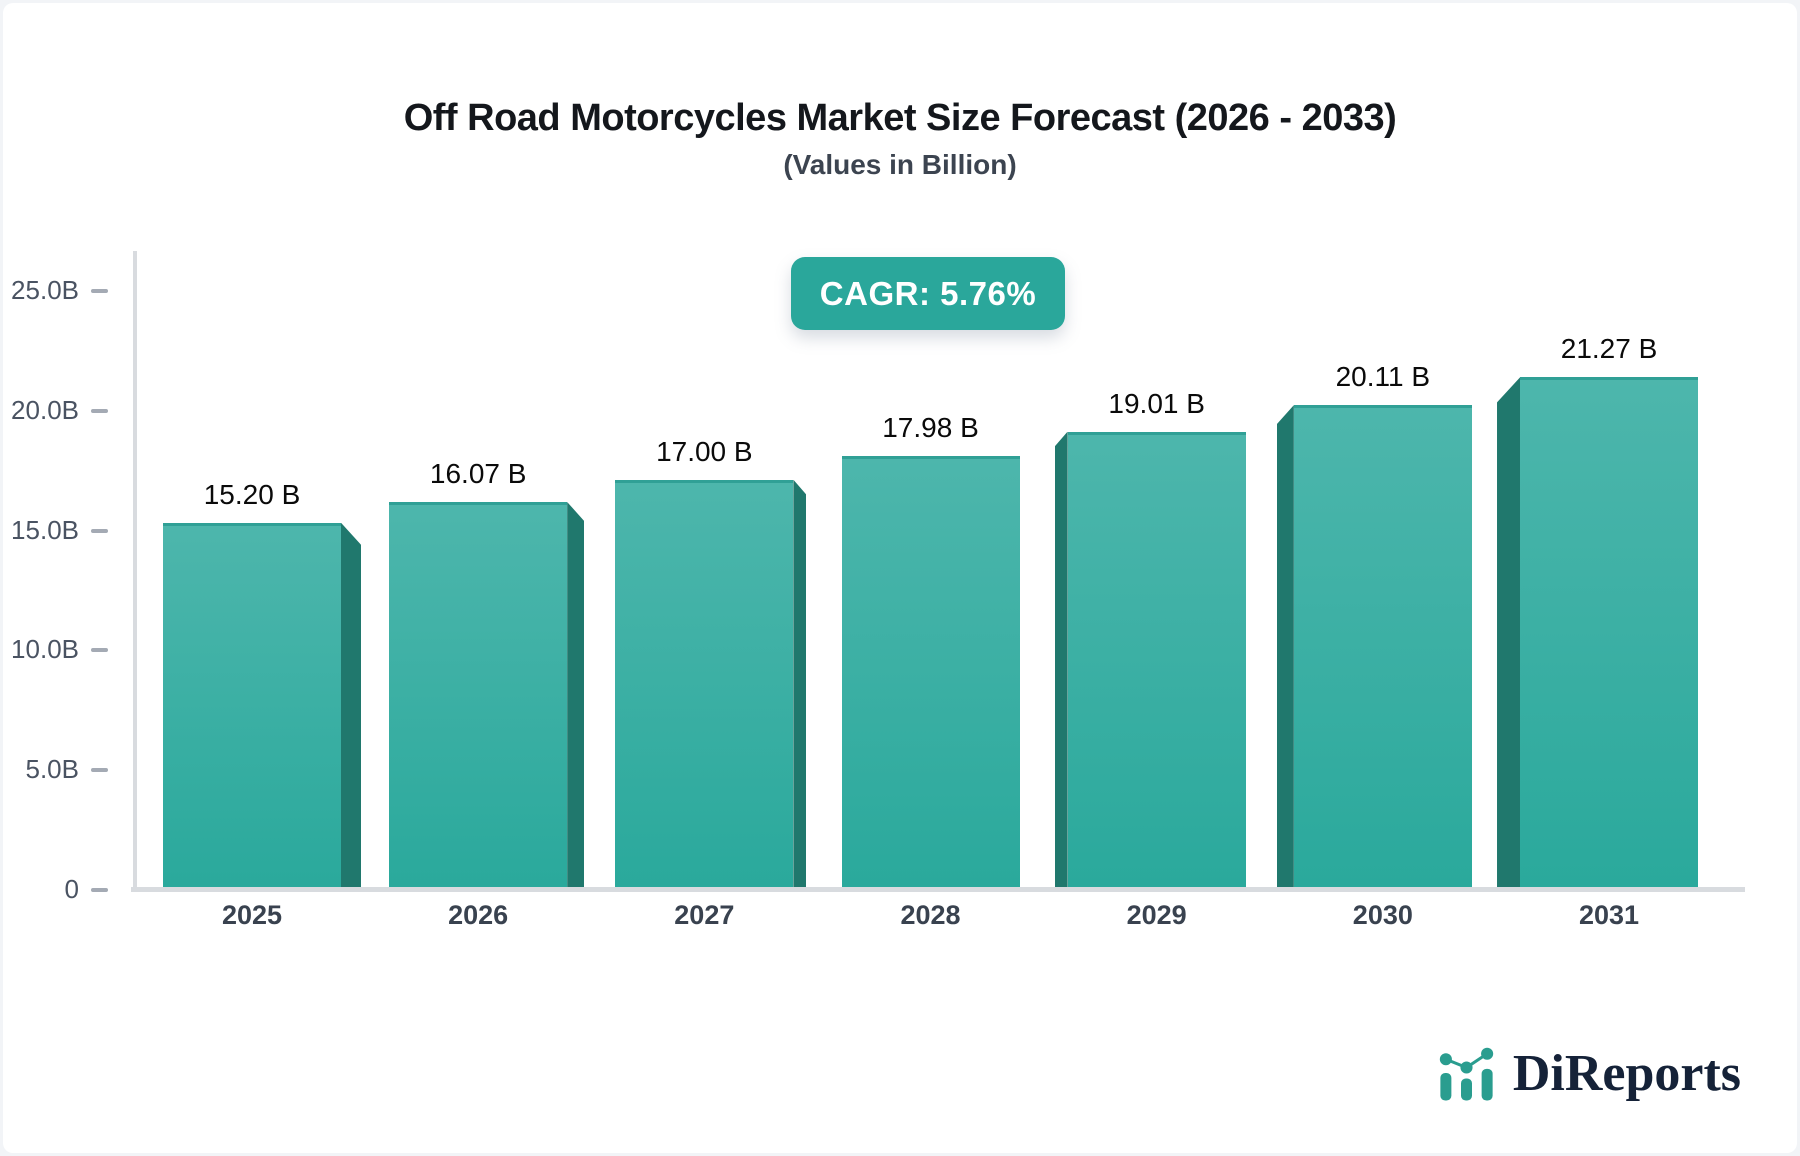 This screenshot has width=1800, height=1156. What do you see at coordinates (930, 428) in the screenshot?
I see `bar-value-label: 17.98 B` at bounding box center [930, 428].